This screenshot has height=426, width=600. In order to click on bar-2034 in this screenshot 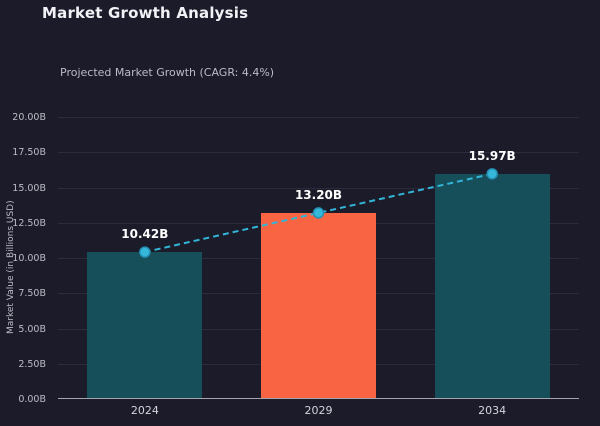, I will do `click(492, 285)`.